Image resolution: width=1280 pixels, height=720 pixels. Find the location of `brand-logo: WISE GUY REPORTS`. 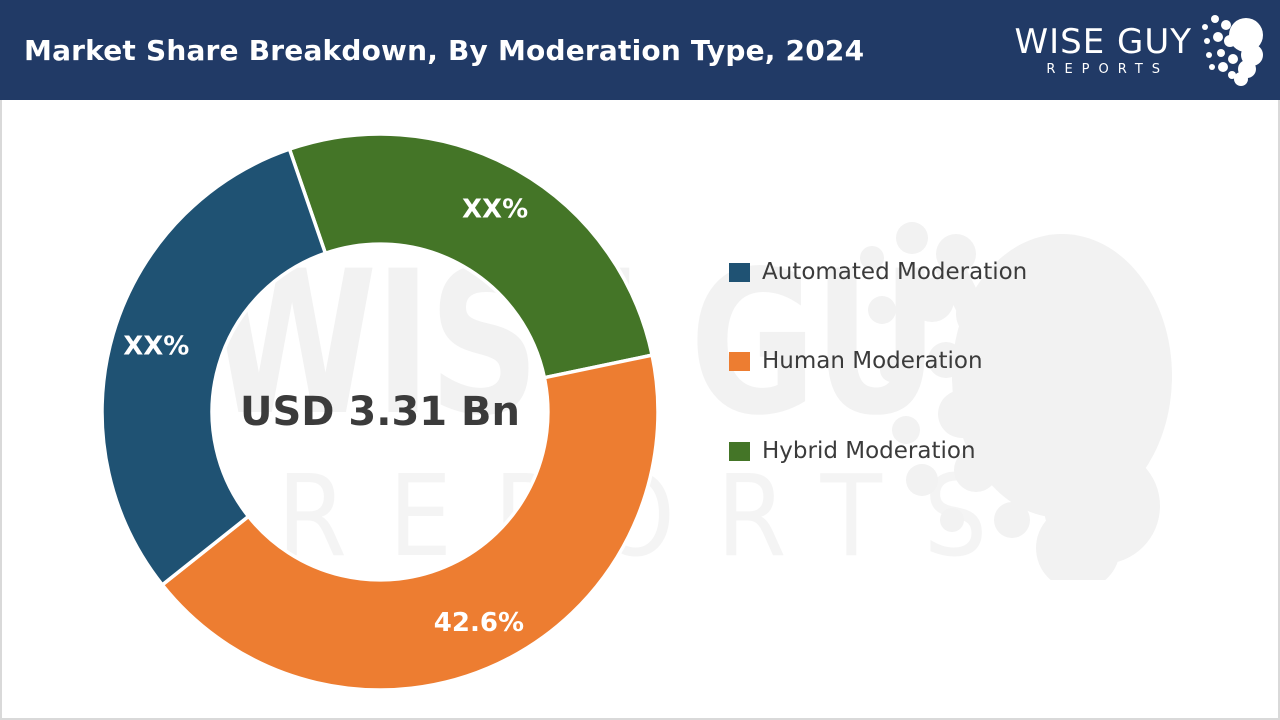

brand-logo: WISE GUY REPORTS is located at coordinates (1139, 50).